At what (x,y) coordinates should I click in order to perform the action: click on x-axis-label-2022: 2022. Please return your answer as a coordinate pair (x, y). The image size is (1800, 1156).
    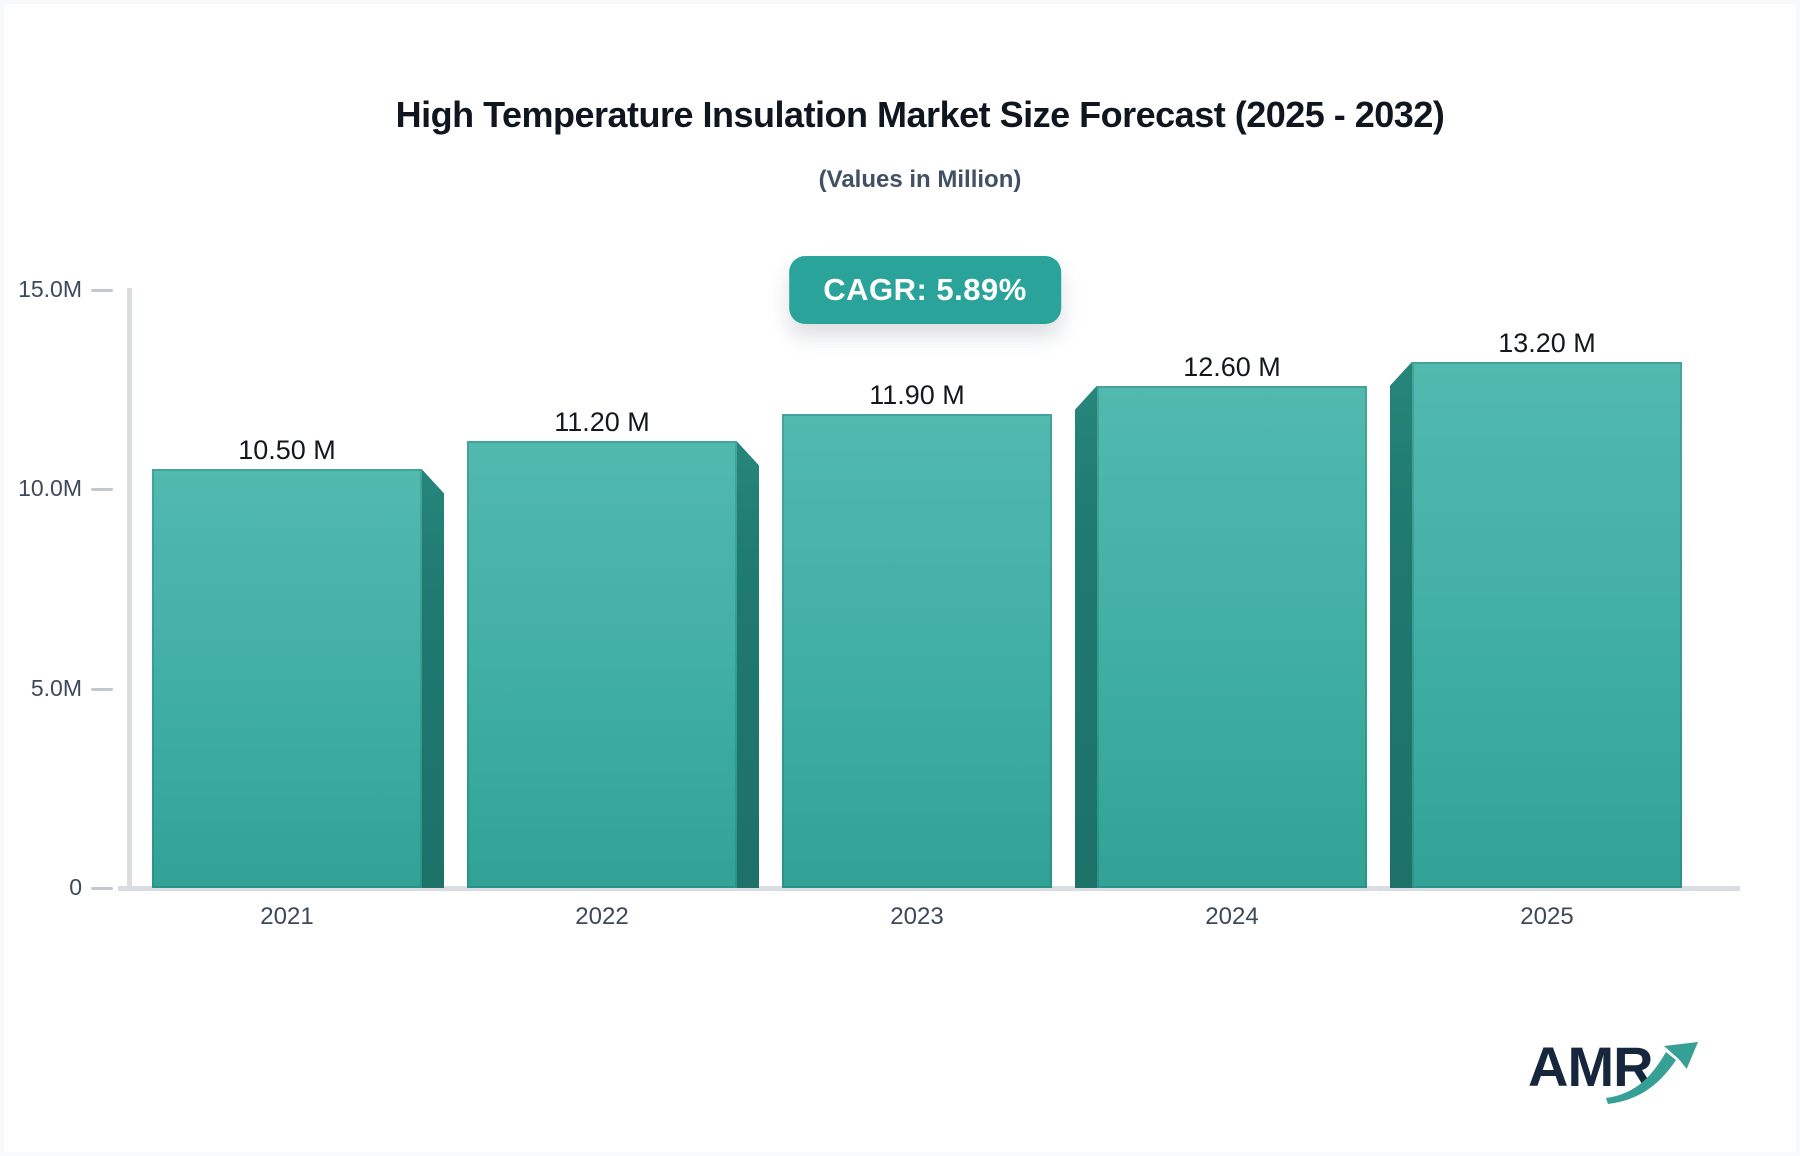
    Looking at the image, I should click on (602, 916).